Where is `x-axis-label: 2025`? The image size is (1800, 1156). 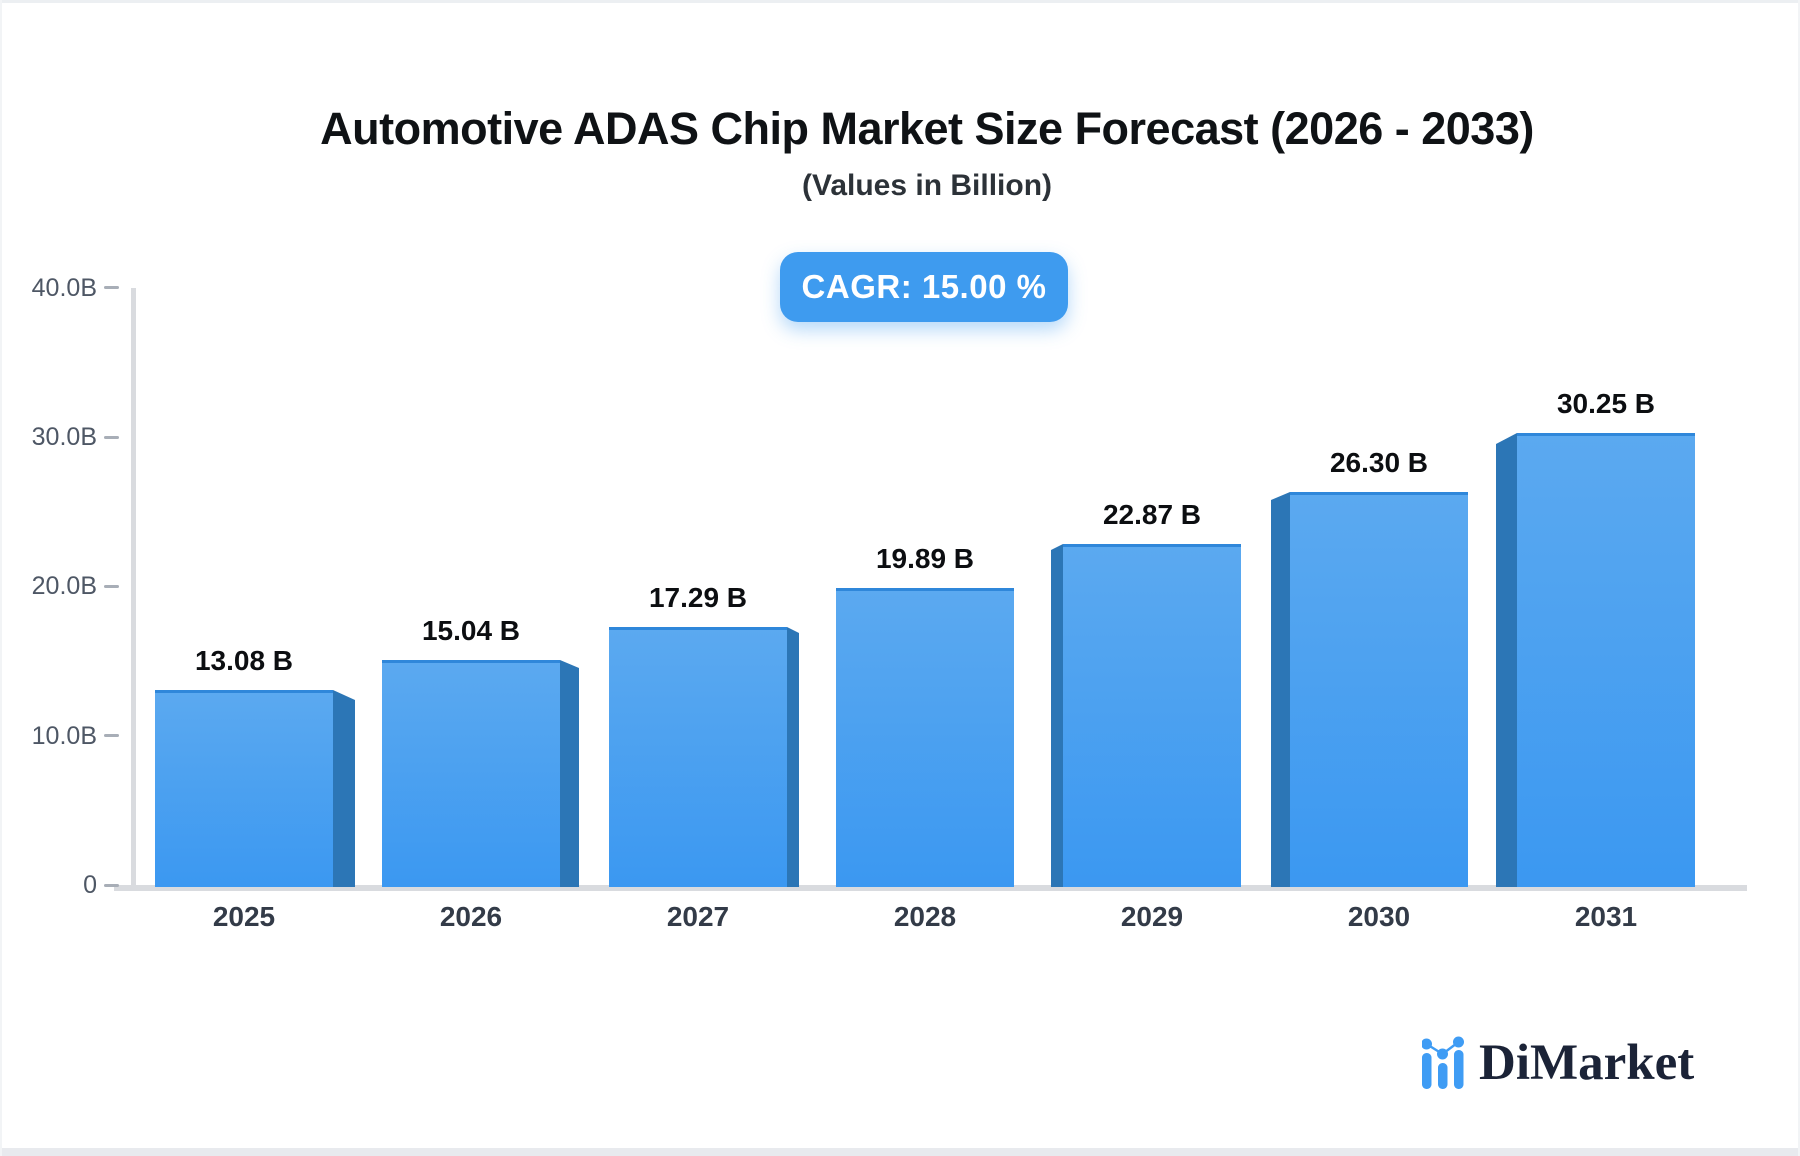
x-axis-label: 2025 is located at coordinates (244, 916).